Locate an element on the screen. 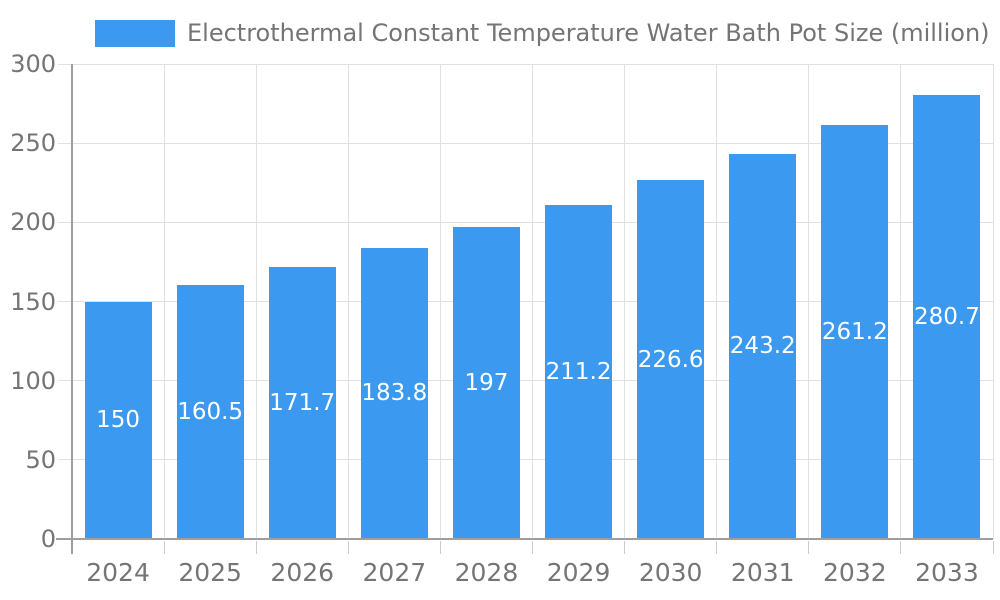 Image resolution: width=1000 pixels, height=600 pixels. x-axis-tick-label: 2029 is located at coordinates (578, 572).